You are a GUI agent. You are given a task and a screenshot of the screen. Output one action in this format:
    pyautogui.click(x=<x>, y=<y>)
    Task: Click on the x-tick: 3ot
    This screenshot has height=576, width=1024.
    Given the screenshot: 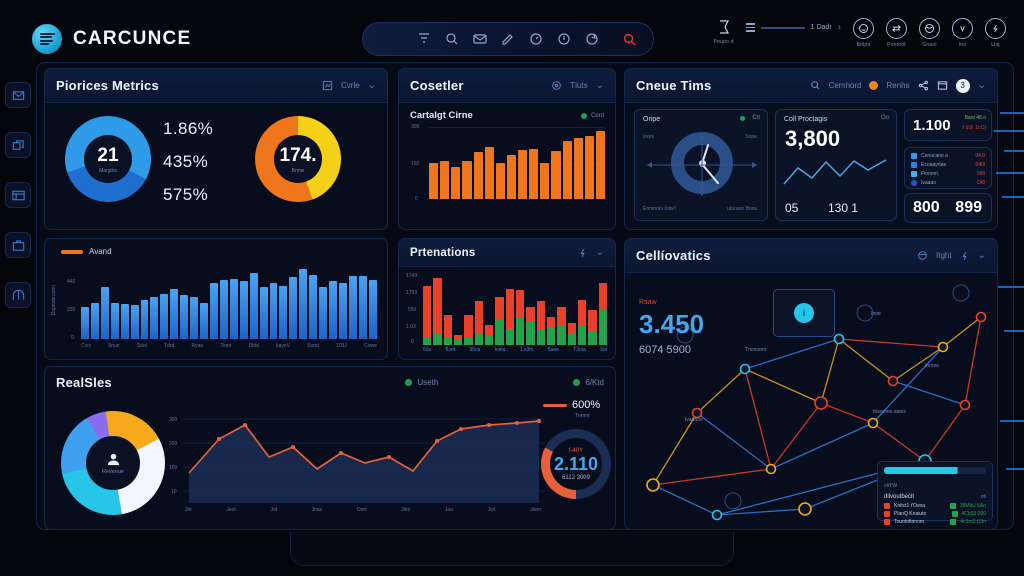 What is the action you would take?
    pyautogui.click(x=603, y=350)
    